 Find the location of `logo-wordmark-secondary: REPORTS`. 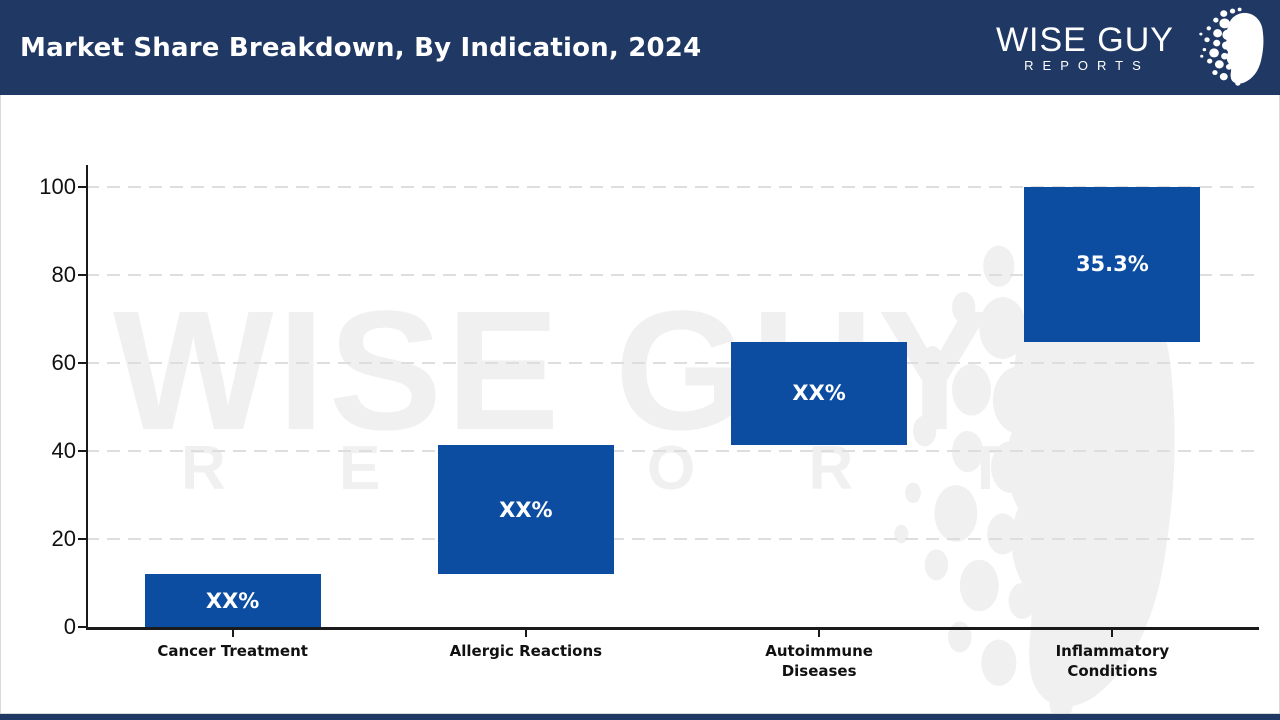

logo-wordmark-secondary: REPORTS is located at coordinates (1087, 65).